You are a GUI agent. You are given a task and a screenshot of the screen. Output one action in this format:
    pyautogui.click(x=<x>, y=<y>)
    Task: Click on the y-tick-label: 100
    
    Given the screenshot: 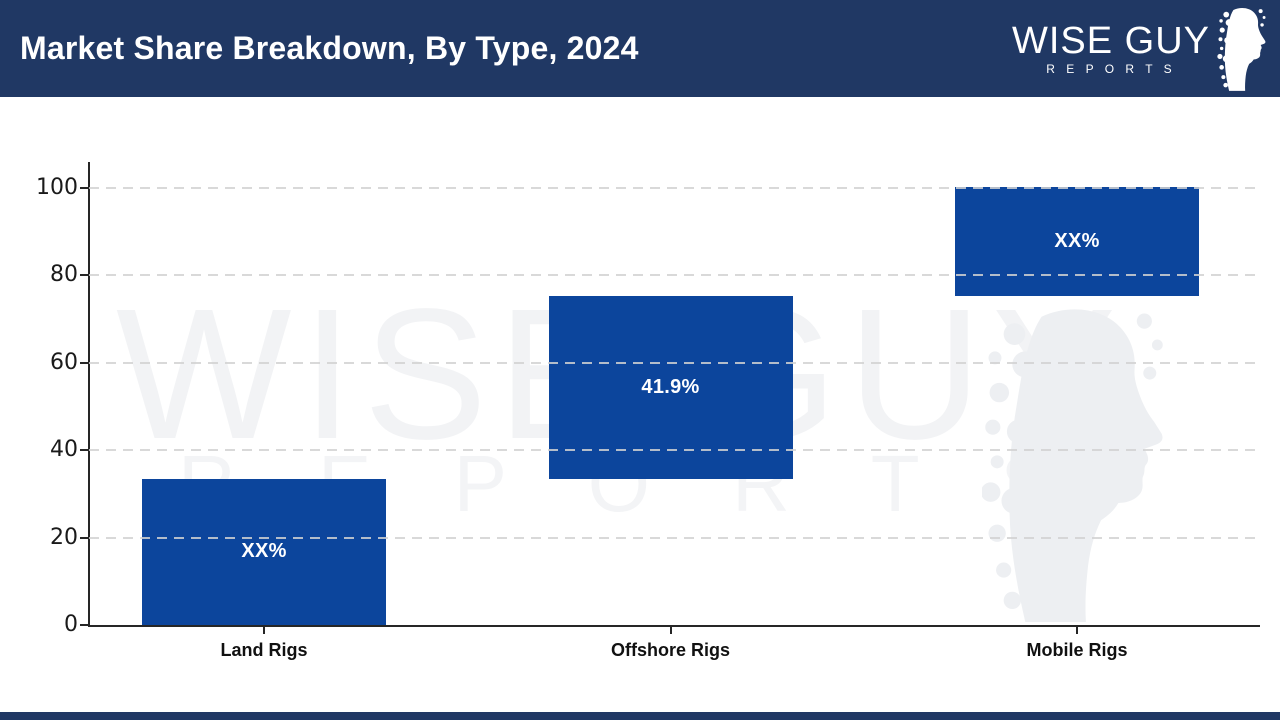 What is the action you would take?
    pyautogui.click(x=57, y=187)
    